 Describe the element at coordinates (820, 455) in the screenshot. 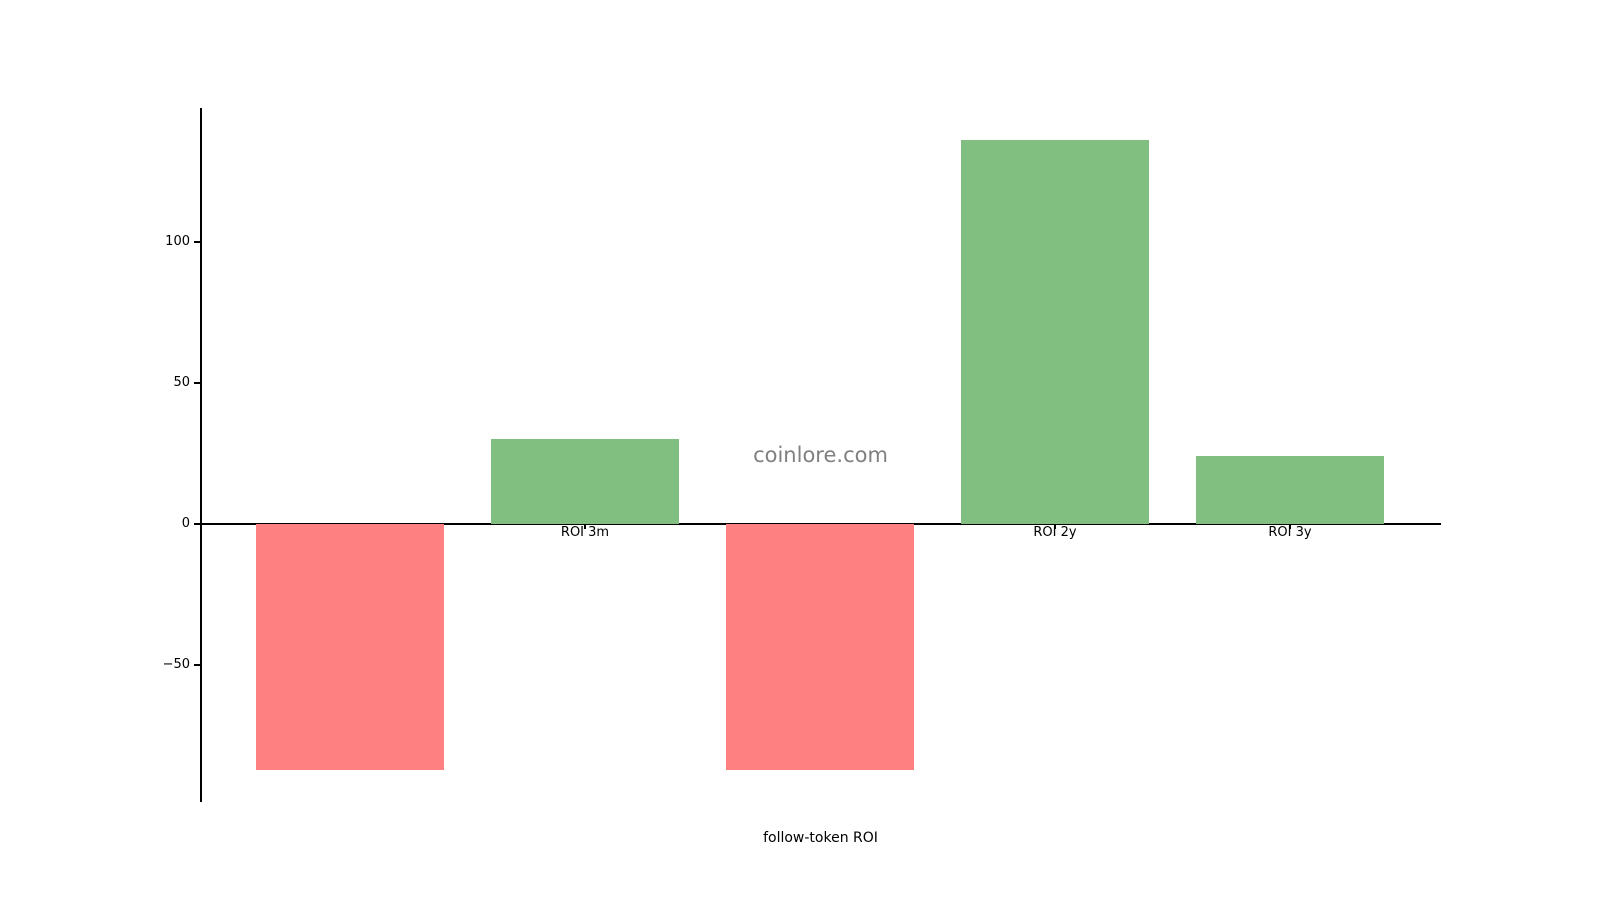

I see `watermark-text: coinlore.com` at that location.